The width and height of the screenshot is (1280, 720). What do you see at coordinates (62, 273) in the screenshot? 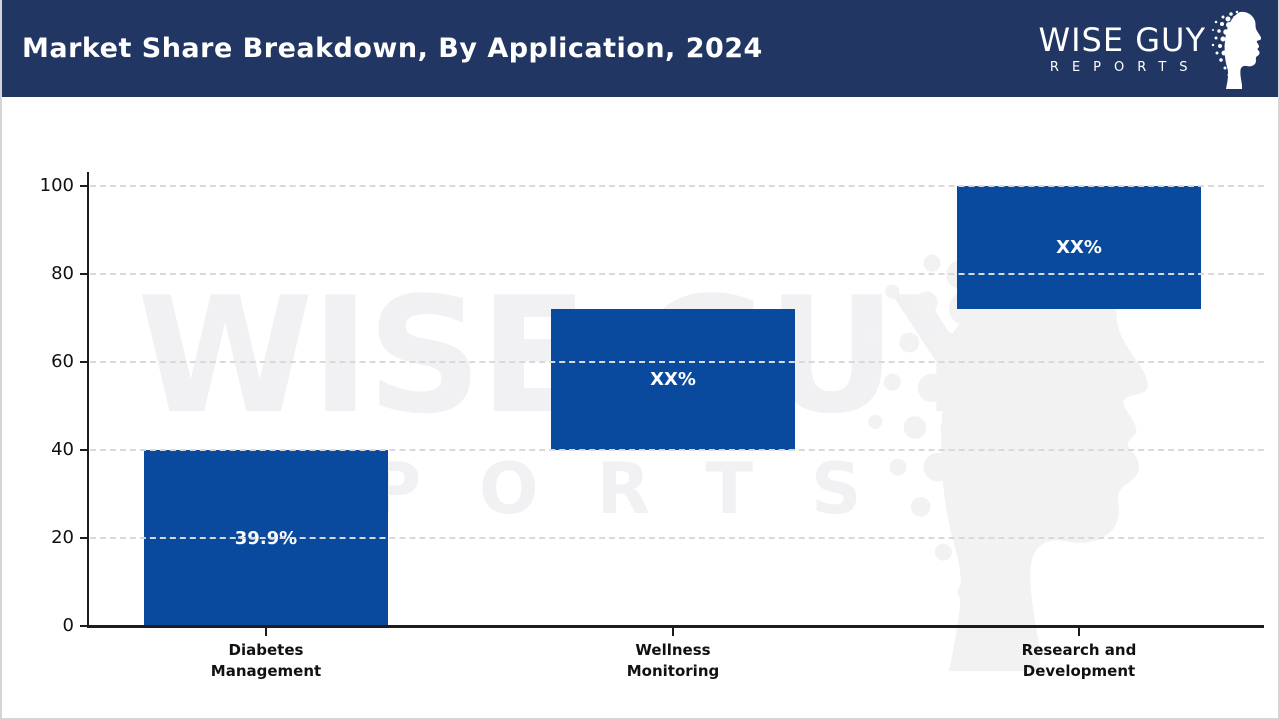
I see `y-tick-label: 80` at bounding box center [62, 273].